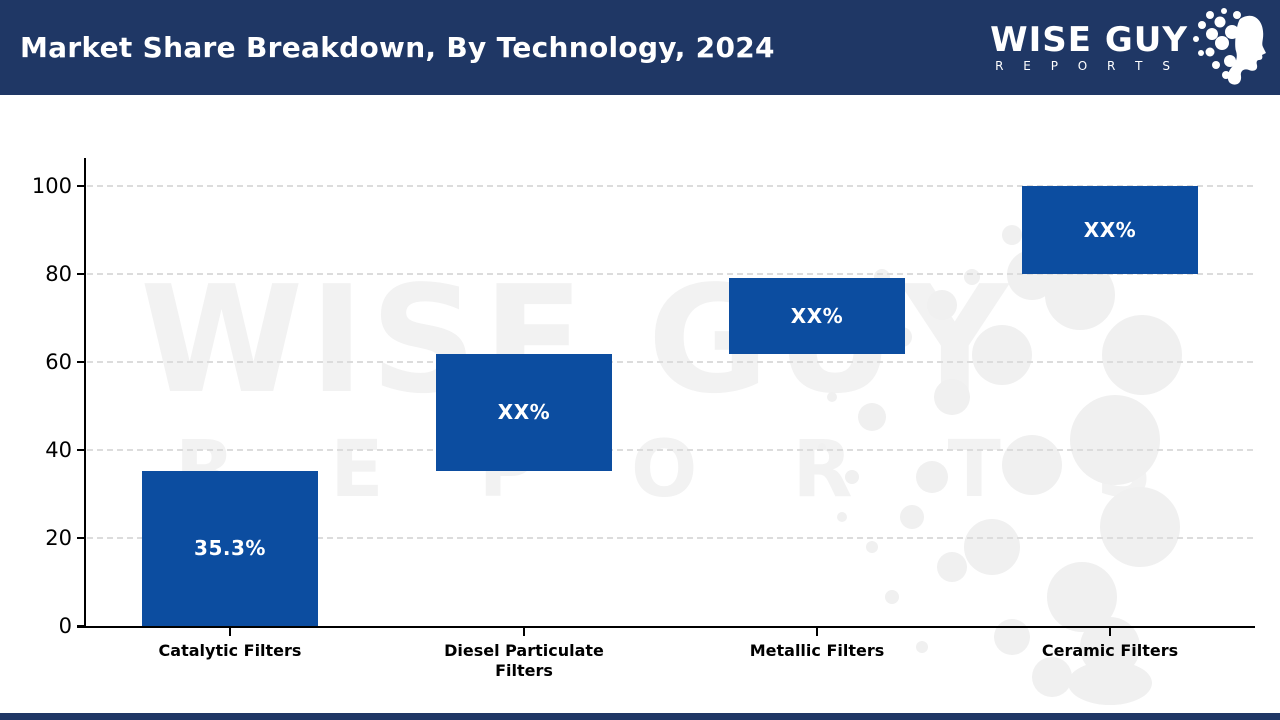 Image resolution: width=1280 pixels, height=720 pixels. I want to click on bar-segment: 35.3%, so click(230, 548).